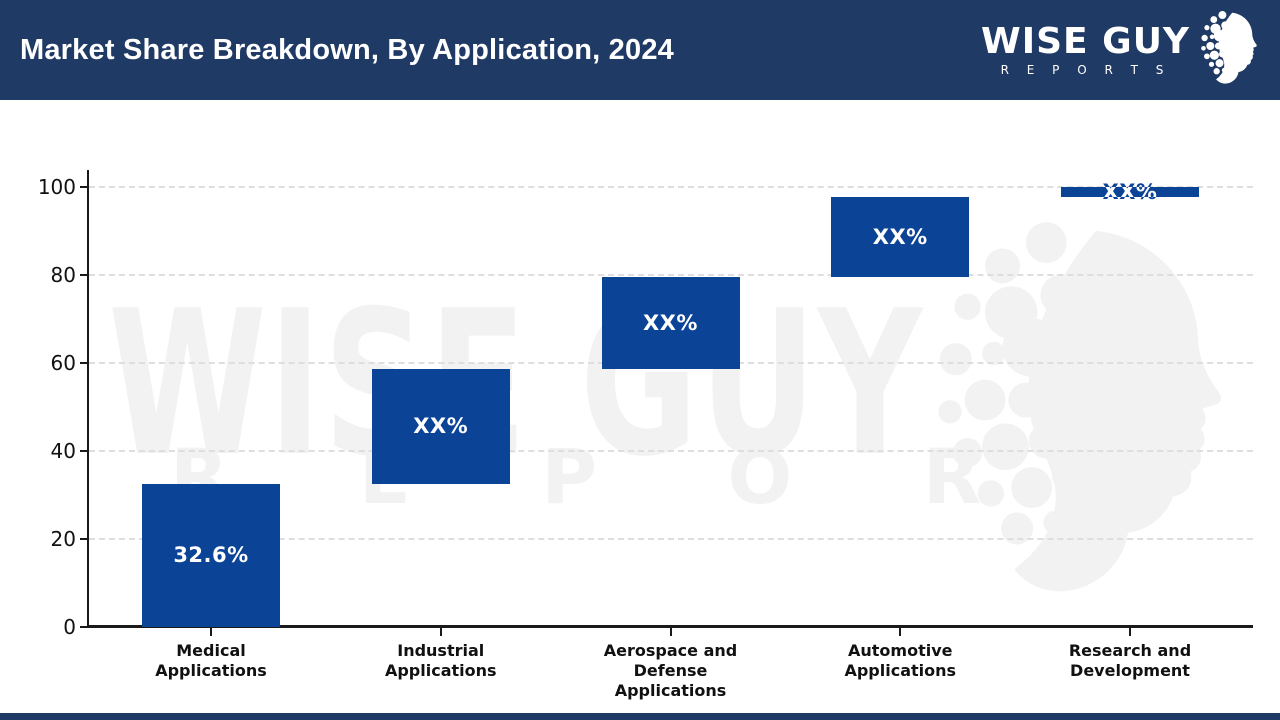 The height and width of the screenshot is (720, 1280). I want to click on y-tick-label: 20, so click(63, 539).